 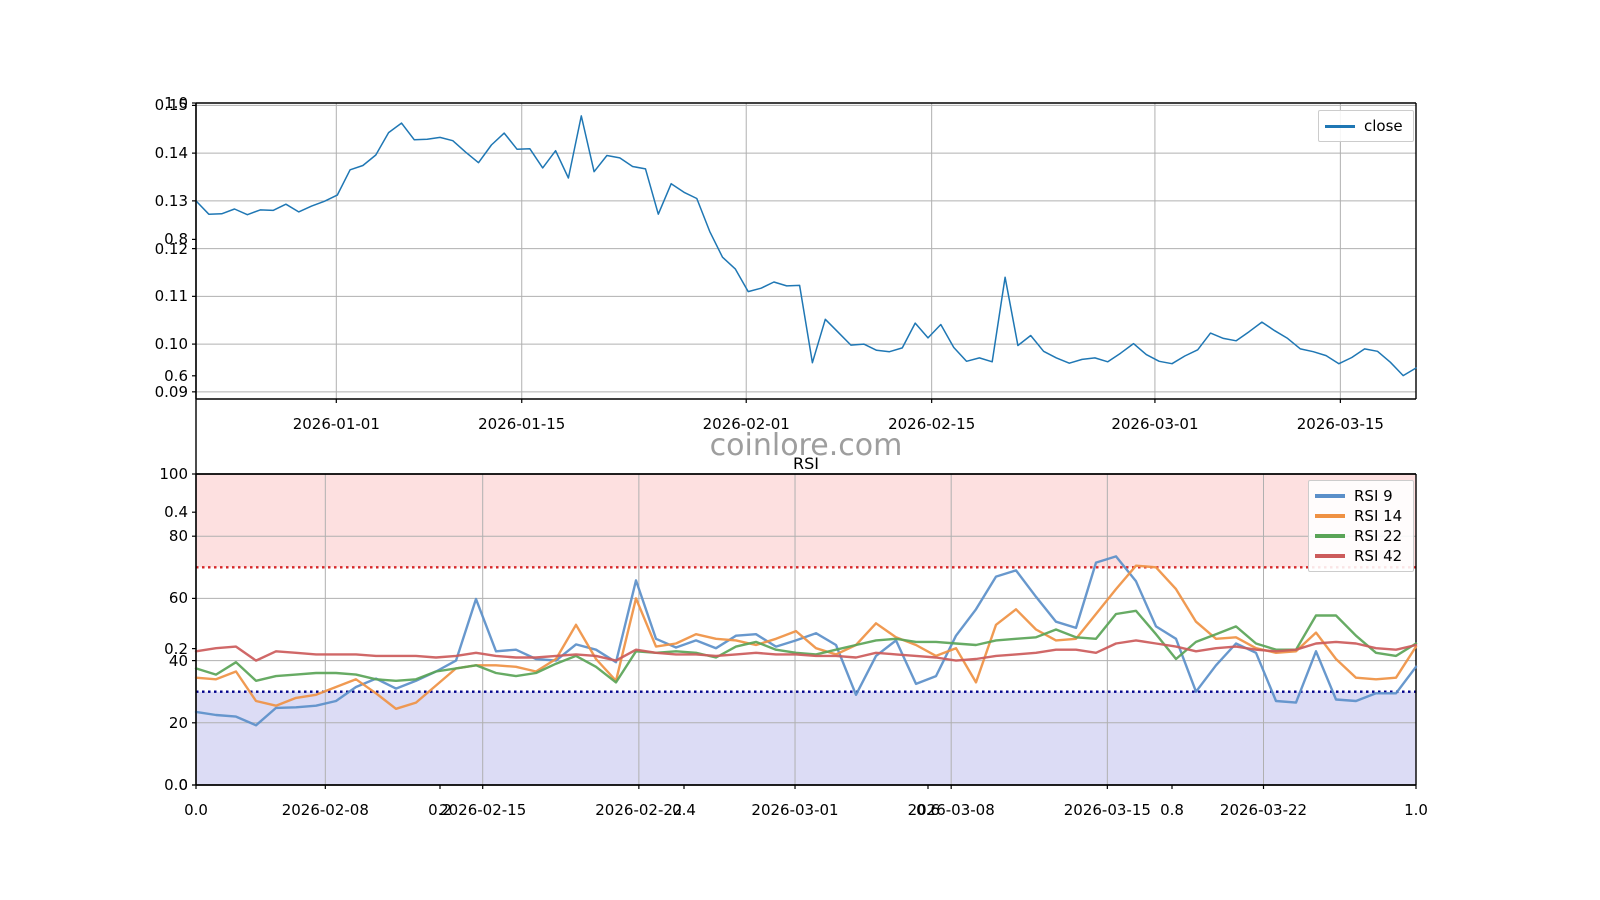 I want to click on price-x-tick-2026-03-01: 2026-03-01, so click(x=1155, y=424).